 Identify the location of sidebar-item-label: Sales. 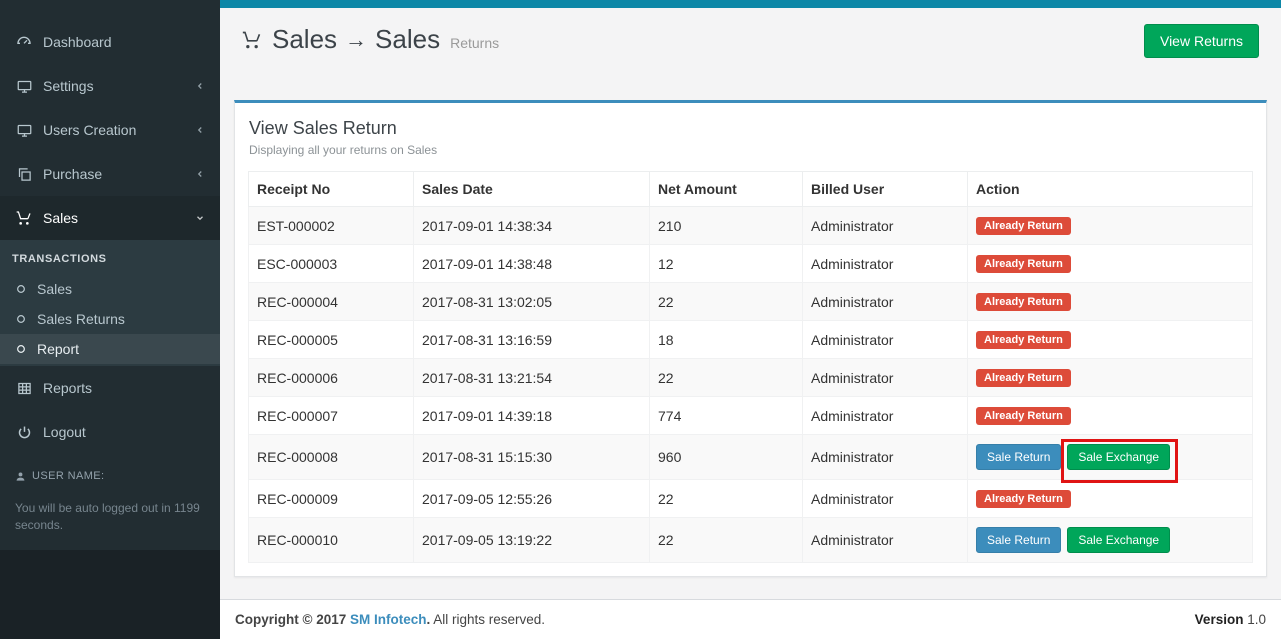
(61, 218).